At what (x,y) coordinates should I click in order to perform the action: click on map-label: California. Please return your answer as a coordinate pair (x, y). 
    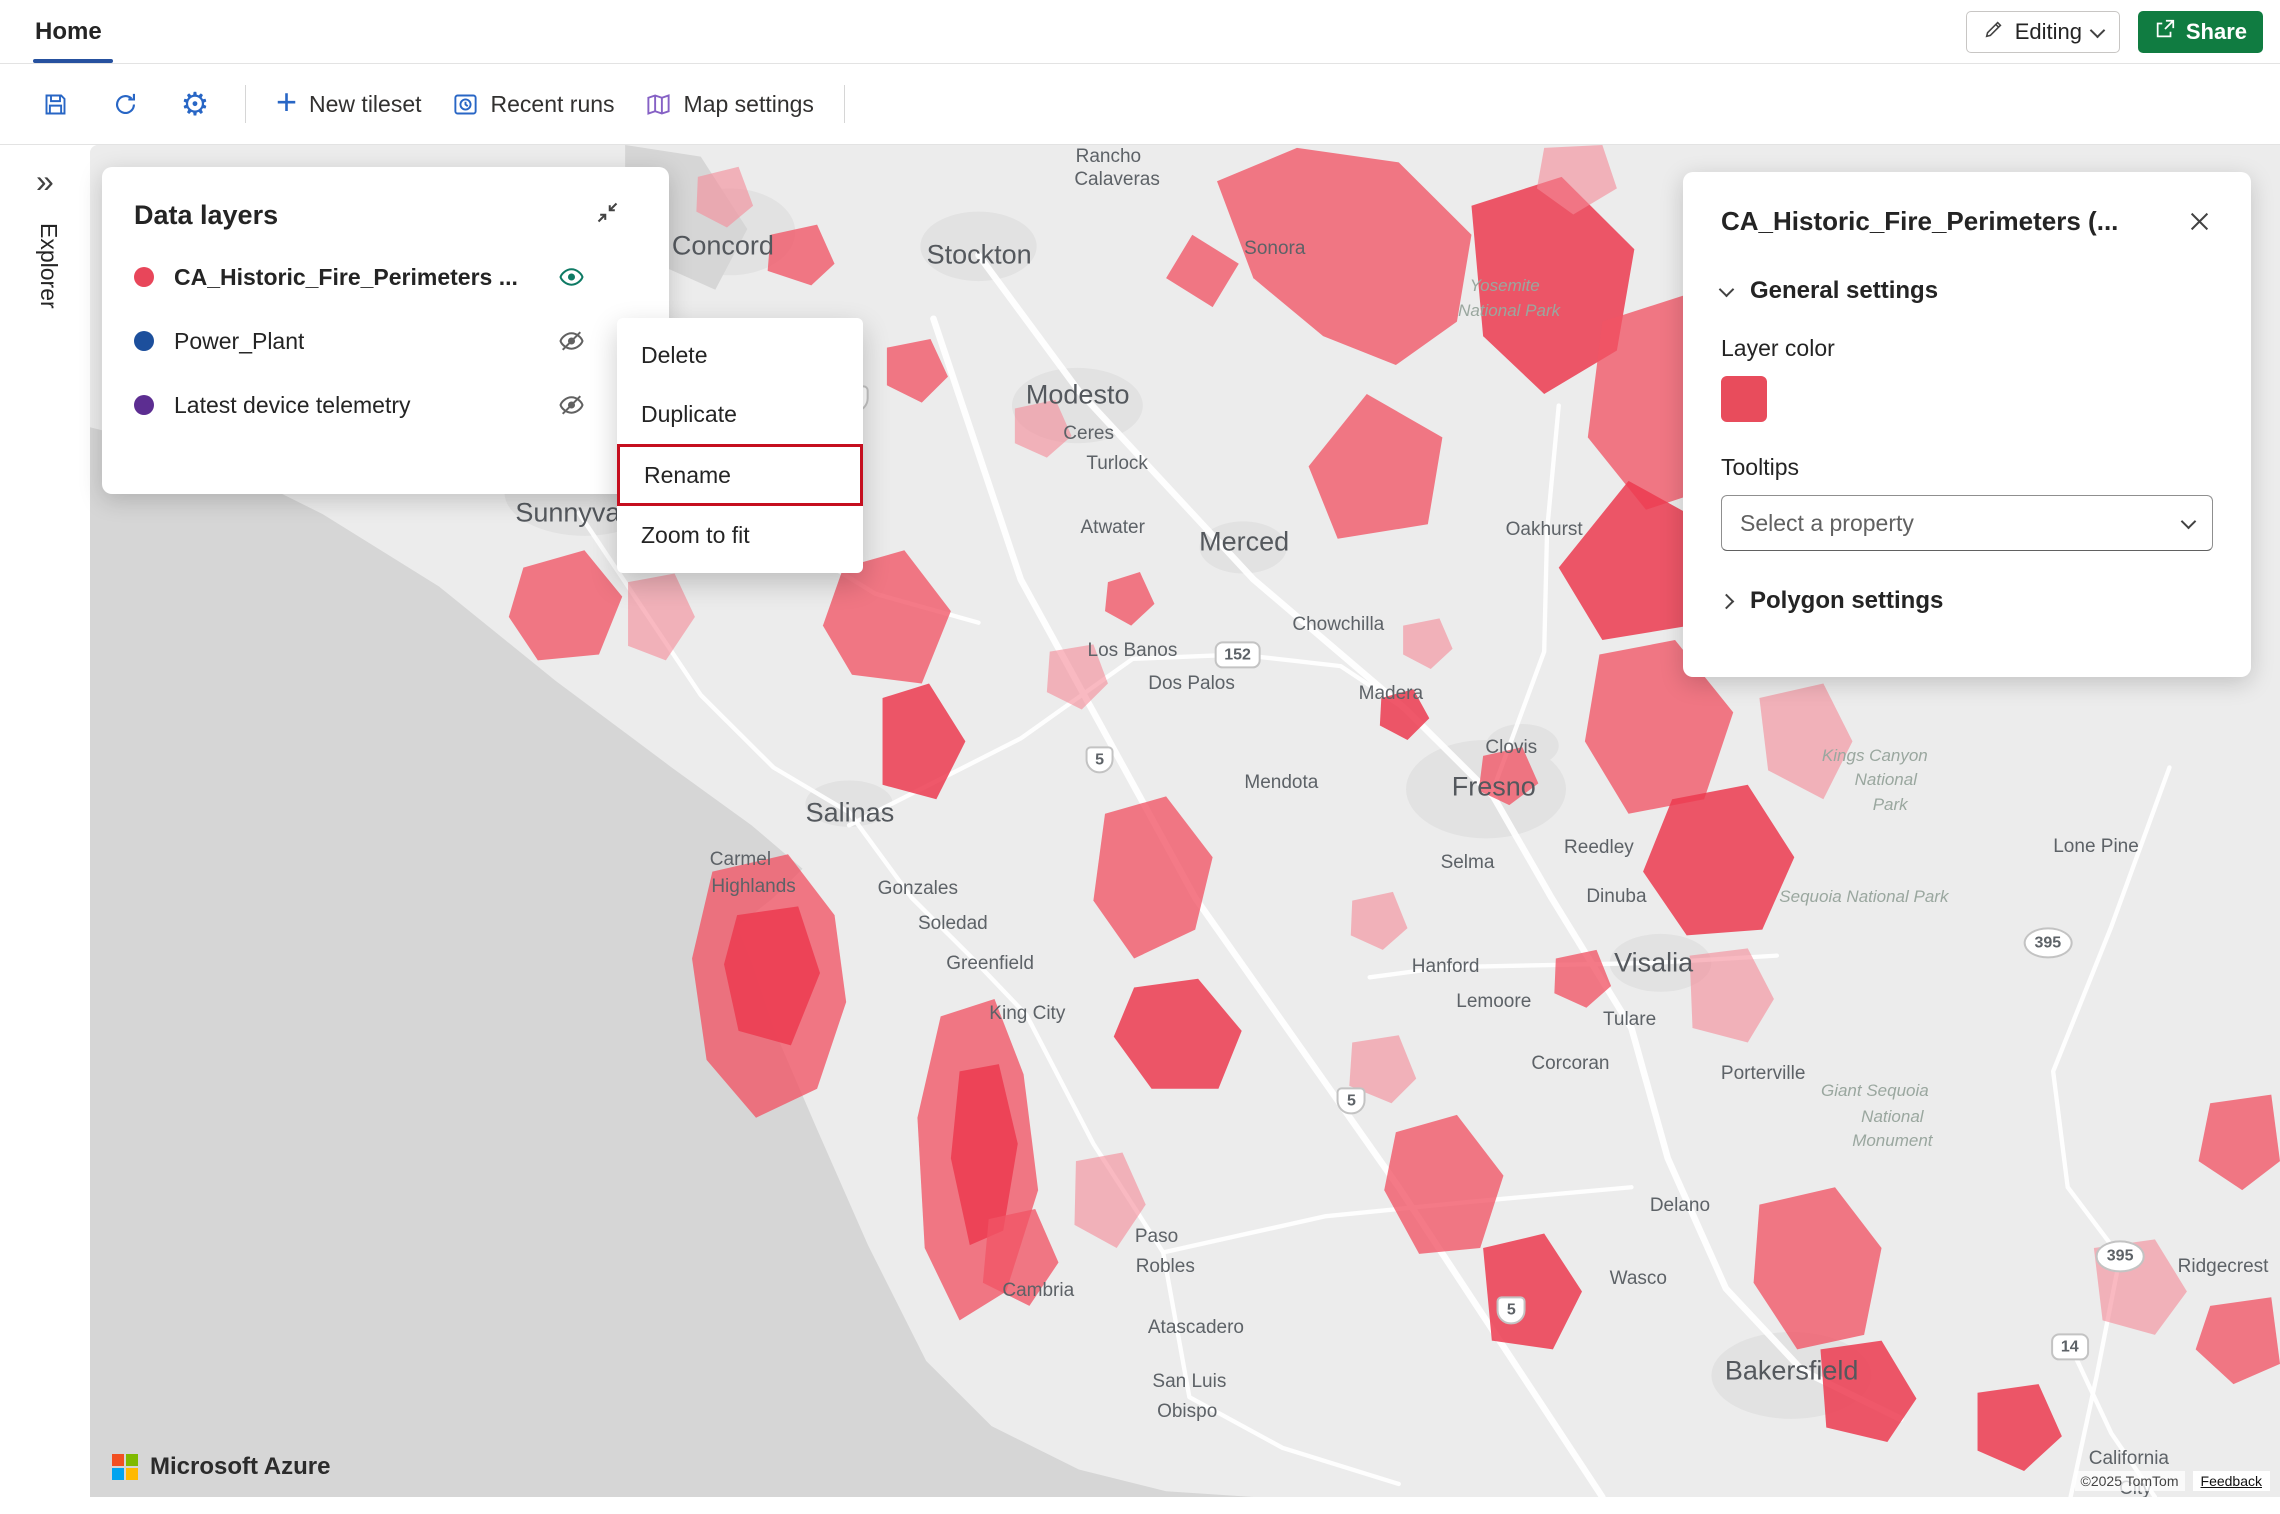
    Looking at the image, I should click on (2129, 1459).